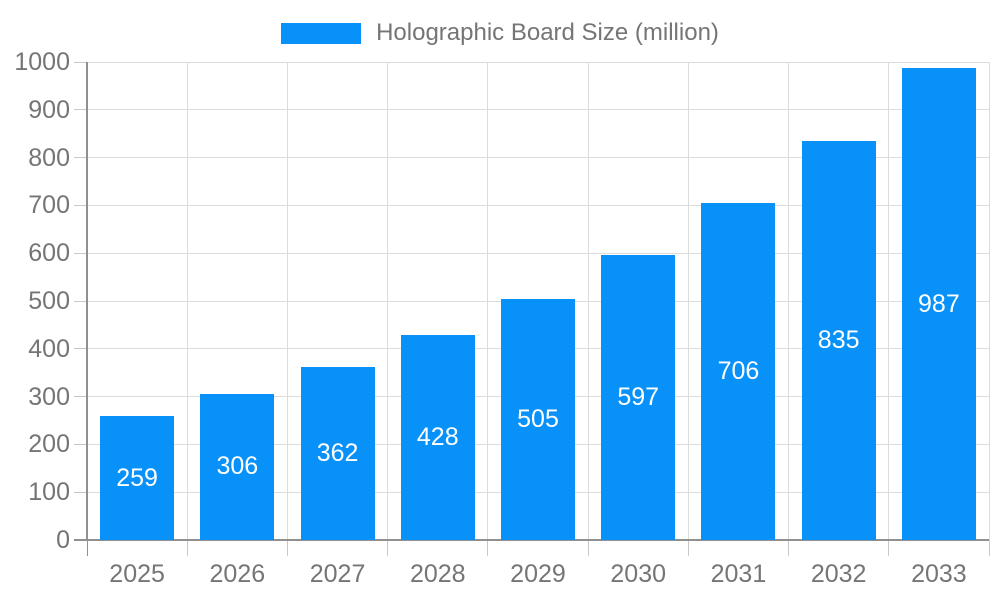  What do you see at coordinates (638, 574) in the screenshot?
I see `x-axis-label: 2030` at bounding box center [638, 574].